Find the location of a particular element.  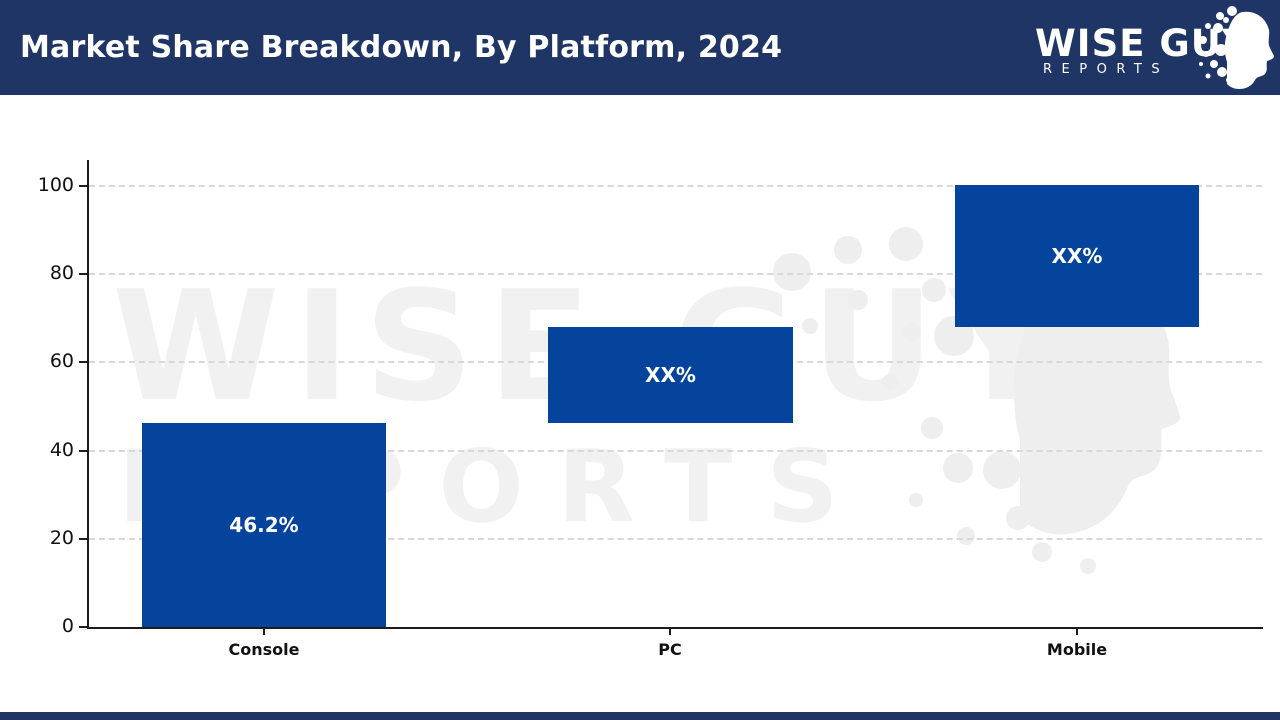

category-label-console: Console is located at coordinates (264, 649).